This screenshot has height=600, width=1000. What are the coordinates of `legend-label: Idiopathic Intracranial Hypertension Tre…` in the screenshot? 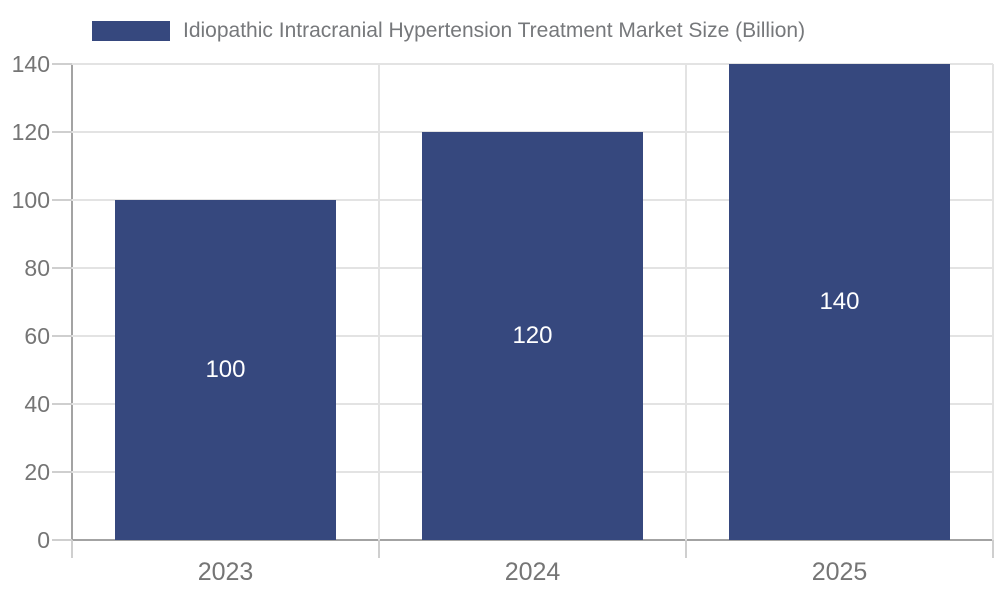 It's located at (494, 30).